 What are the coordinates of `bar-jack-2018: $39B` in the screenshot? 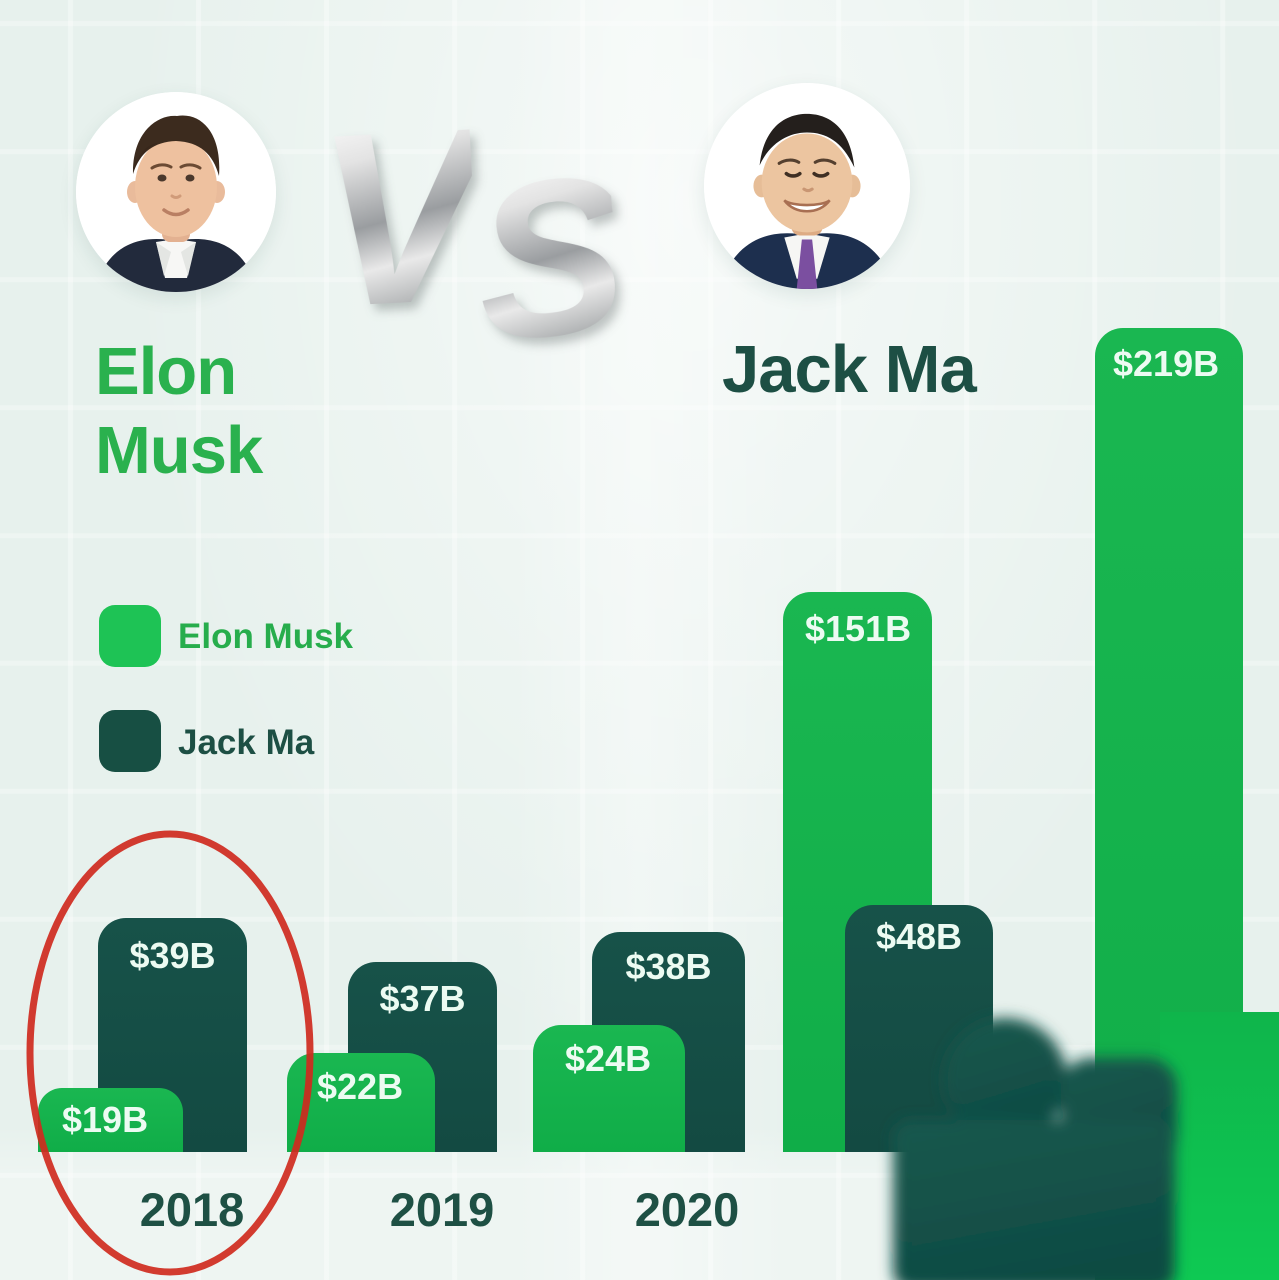 It's located at (172, 1035).